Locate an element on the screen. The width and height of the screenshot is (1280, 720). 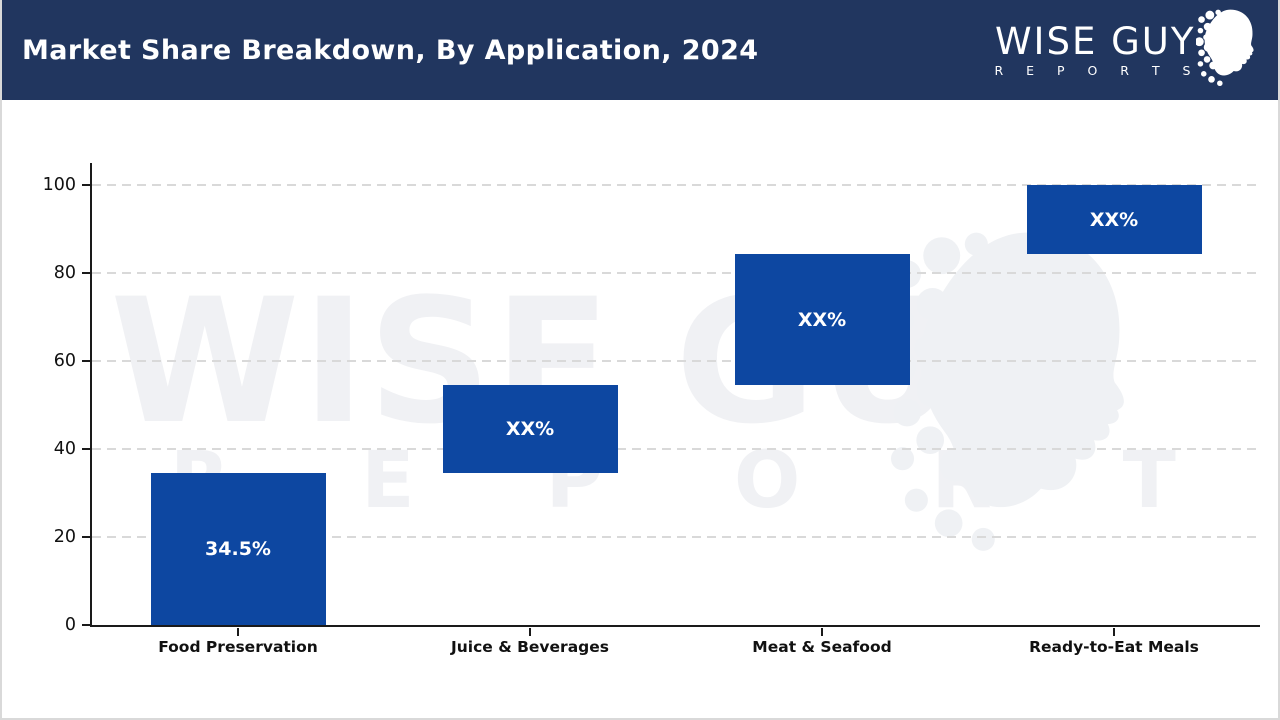
brand-name: WISE GUY is located at coordinates (1095, 41).